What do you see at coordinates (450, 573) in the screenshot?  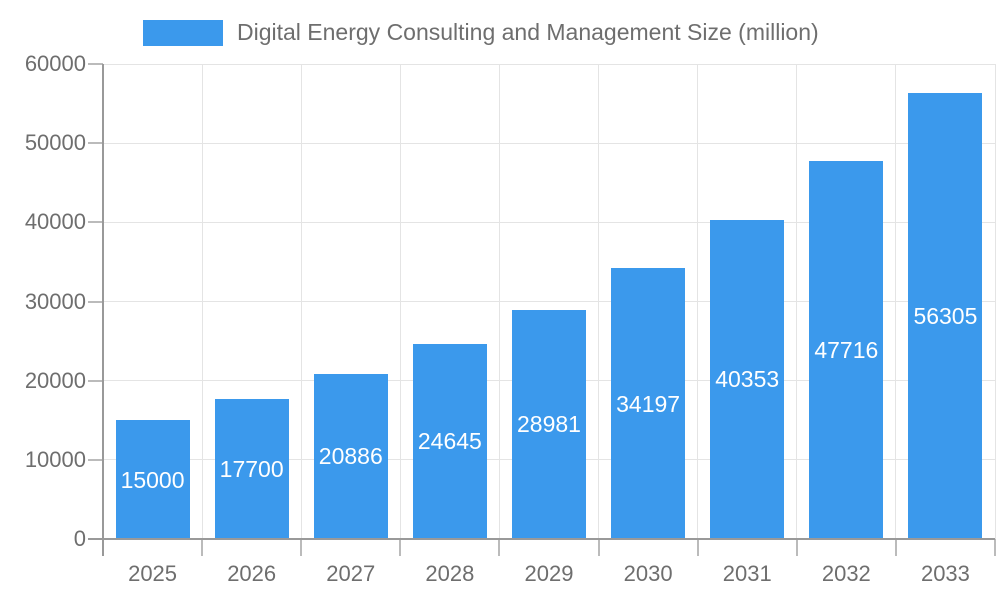 I see `x-axis-label: 2028` at bounding box center [450, 573].